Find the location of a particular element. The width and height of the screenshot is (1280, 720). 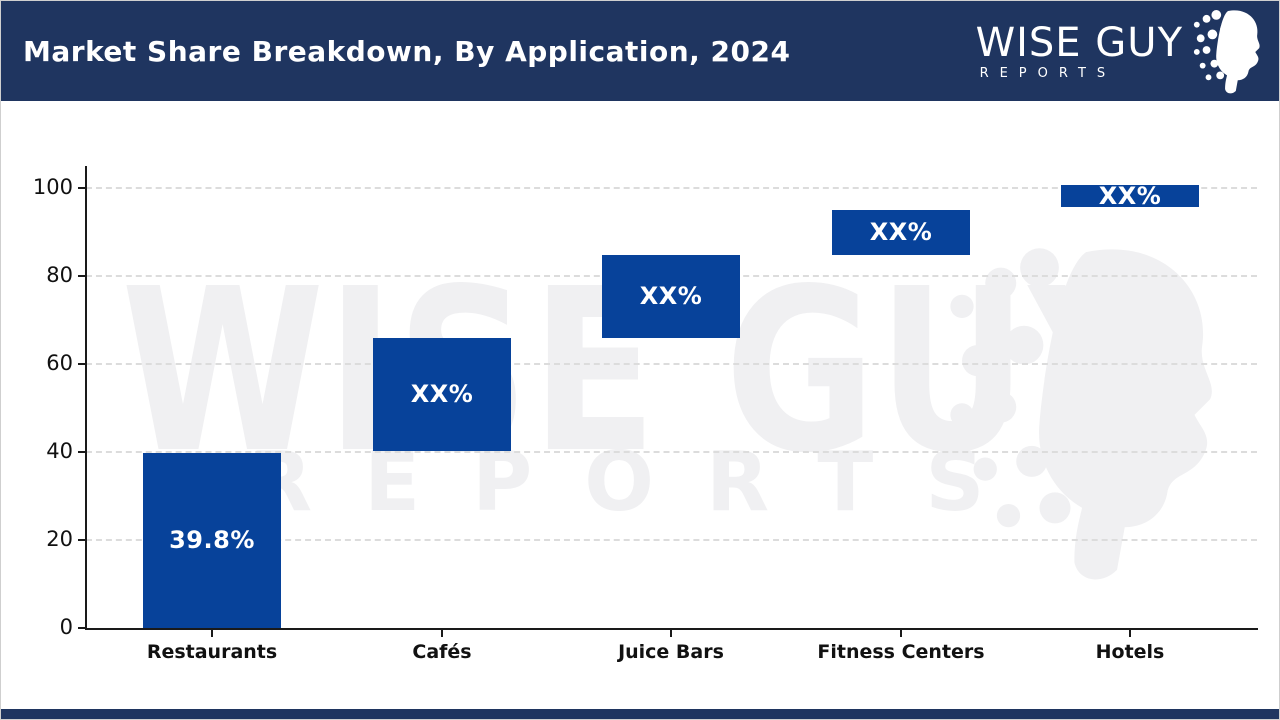

y-axis-line is located at coordinates (86, 398).